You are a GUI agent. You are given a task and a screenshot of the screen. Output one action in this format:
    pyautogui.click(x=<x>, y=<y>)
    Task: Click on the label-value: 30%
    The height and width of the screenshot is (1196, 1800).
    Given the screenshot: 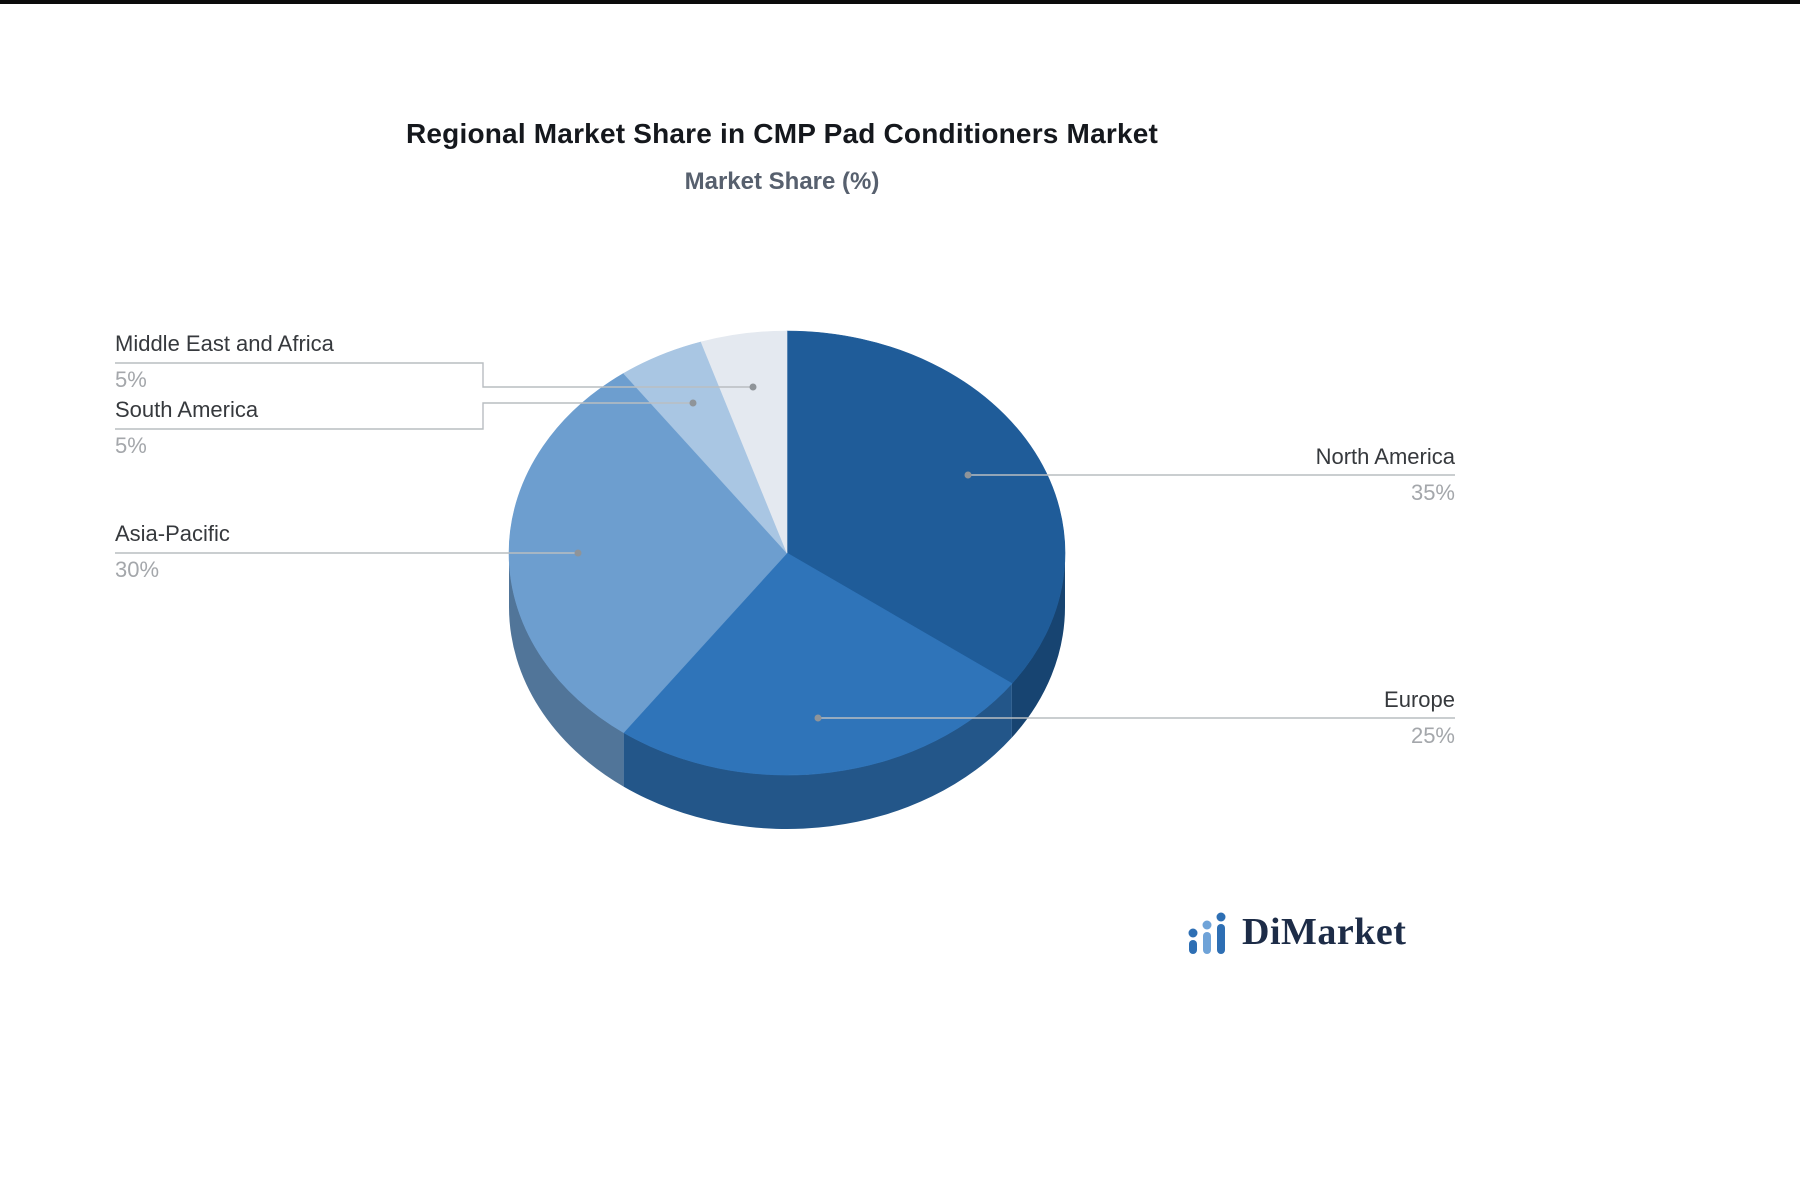 What is the action you would take?
    pyautogui.click(x=137, y=569)
    